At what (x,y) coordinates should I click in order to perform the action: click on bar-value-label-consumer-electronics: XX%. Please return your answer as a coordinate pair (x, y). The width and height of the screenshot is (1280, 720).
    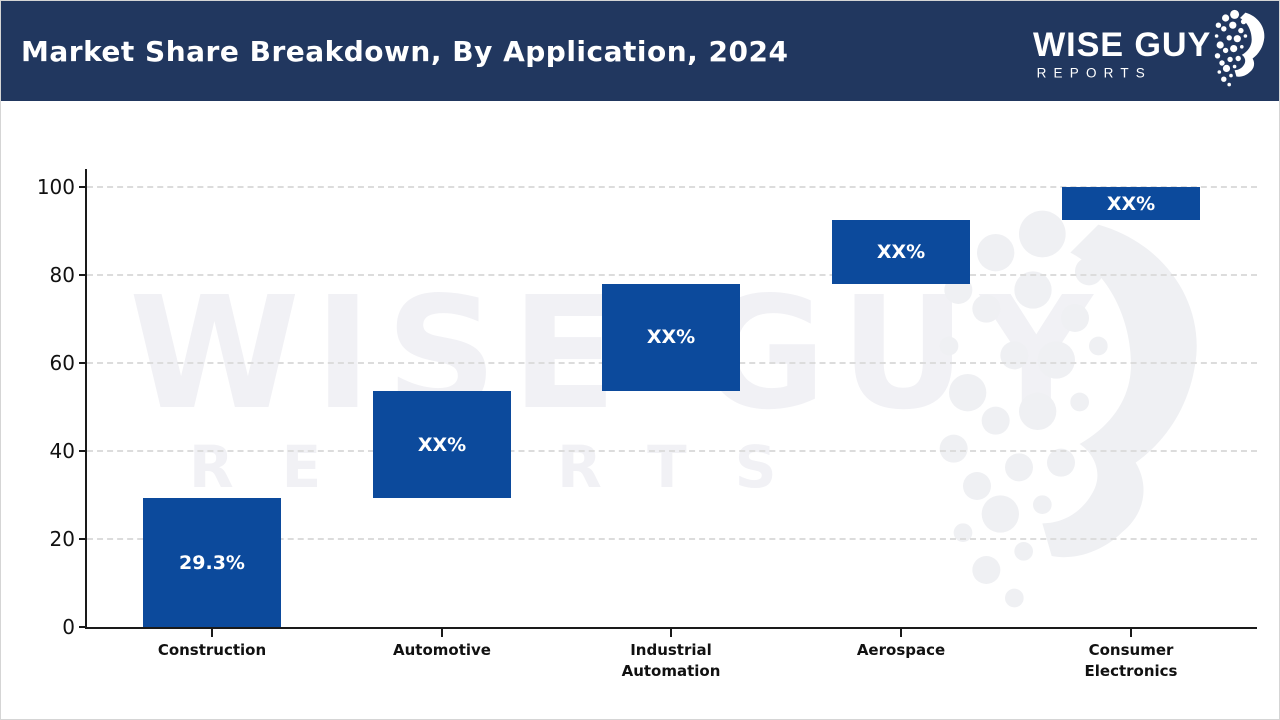
    Looking at the image, I should click on (1131, 203).